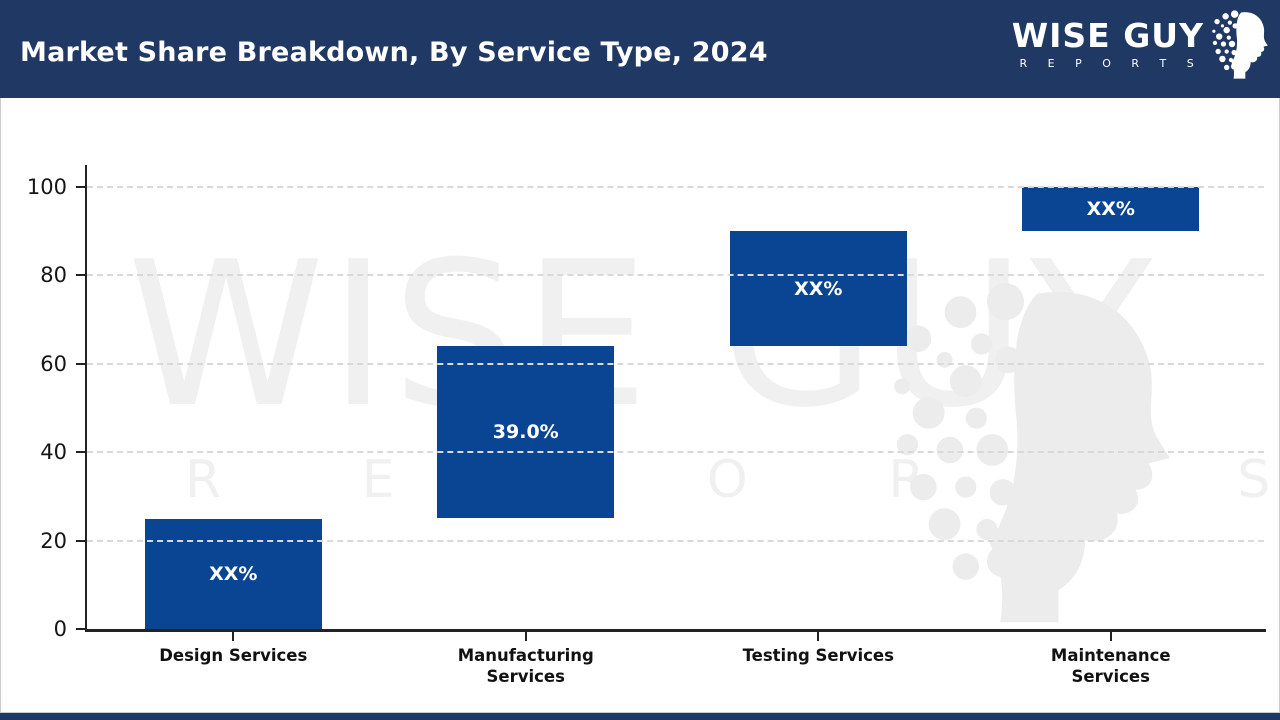 Image resolution: width=1280 pixels, height=720 pixels. I want to click on footer-divider, so click(640, 712).